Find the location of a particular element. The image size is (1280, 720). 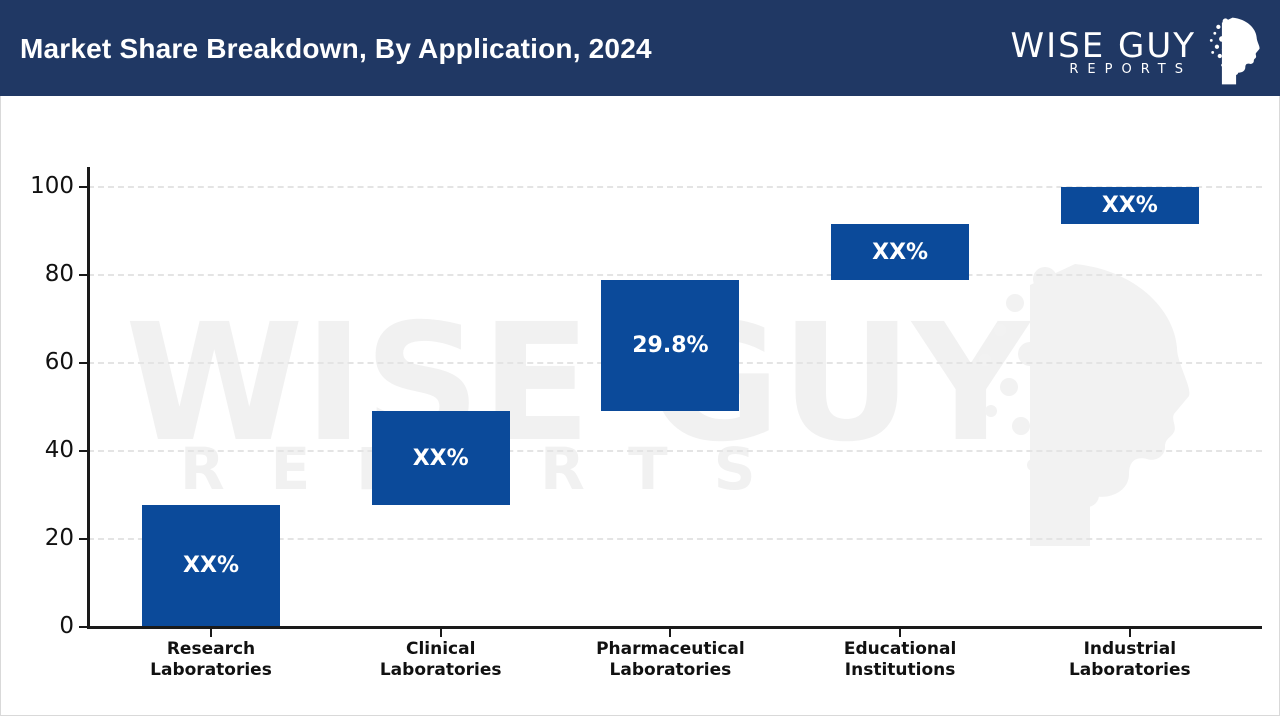

y-axis is located at coordinates (88, 398).